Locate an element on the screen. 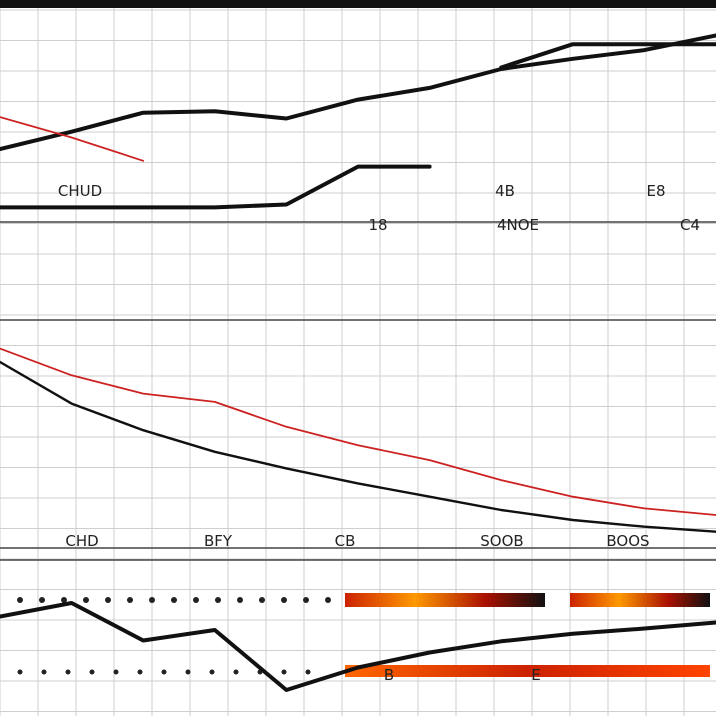 Image resolution: width=716 pixels, height=716 pixels. tick-label: BFY is located at coordinates (218, 541).